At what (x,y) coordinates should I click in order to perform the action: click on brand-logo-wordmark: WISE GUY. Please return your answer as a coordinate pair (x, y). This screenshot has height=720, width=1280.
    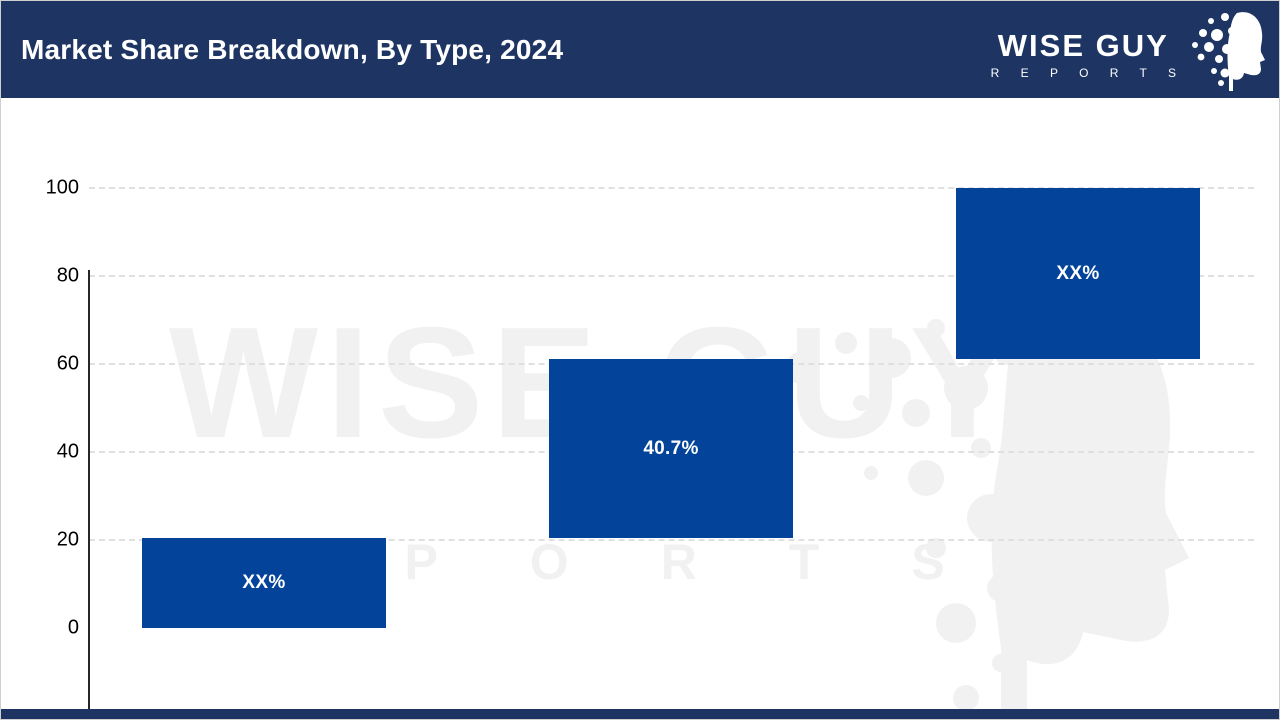
    Looking at the image, I should click on (1083, 45).